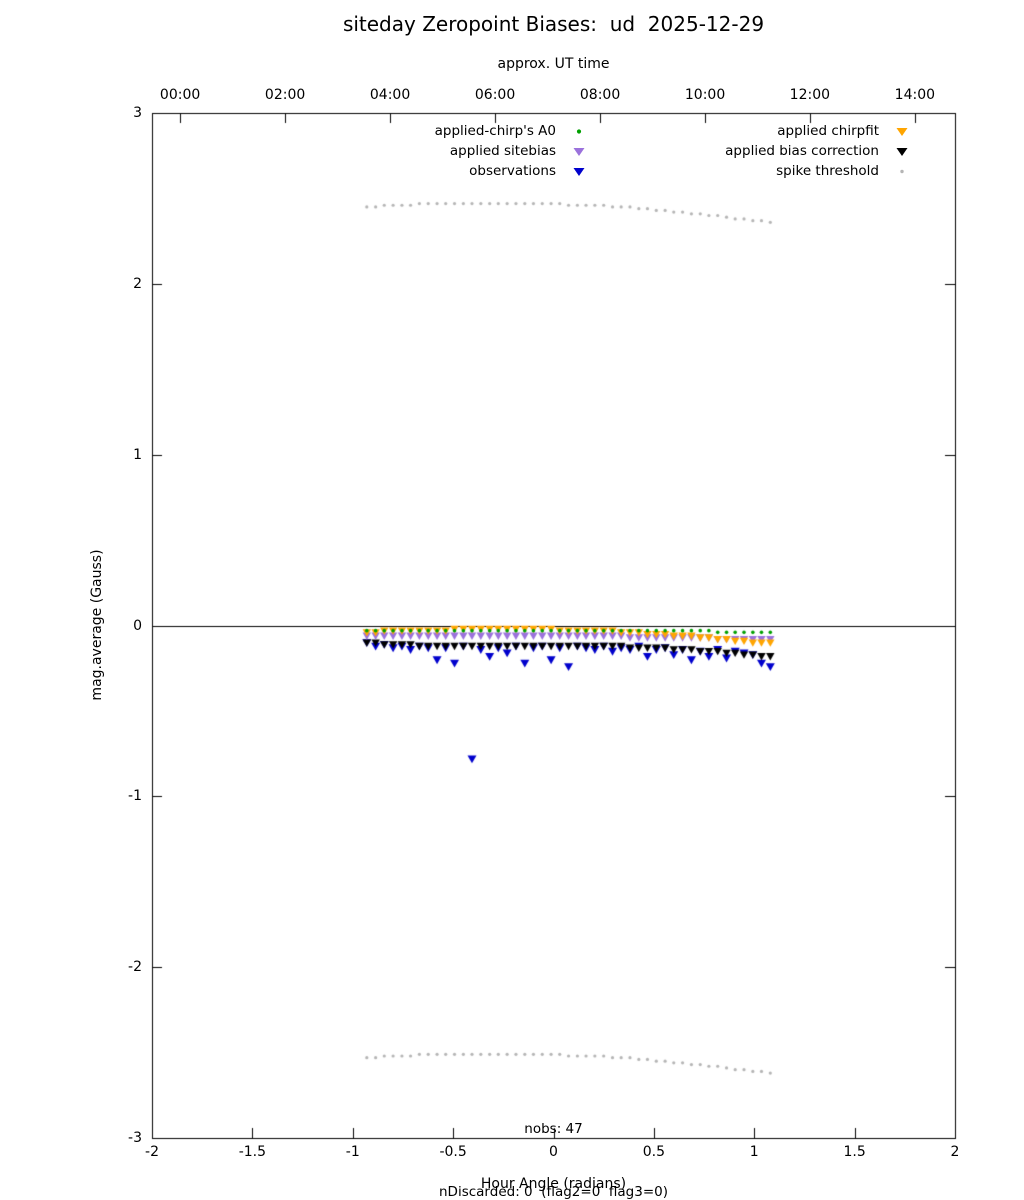  What do you see at coordinates (955, 1152) in the screenshot?
I see `x-tick-label: 2` at bounding box center [955, 1152].